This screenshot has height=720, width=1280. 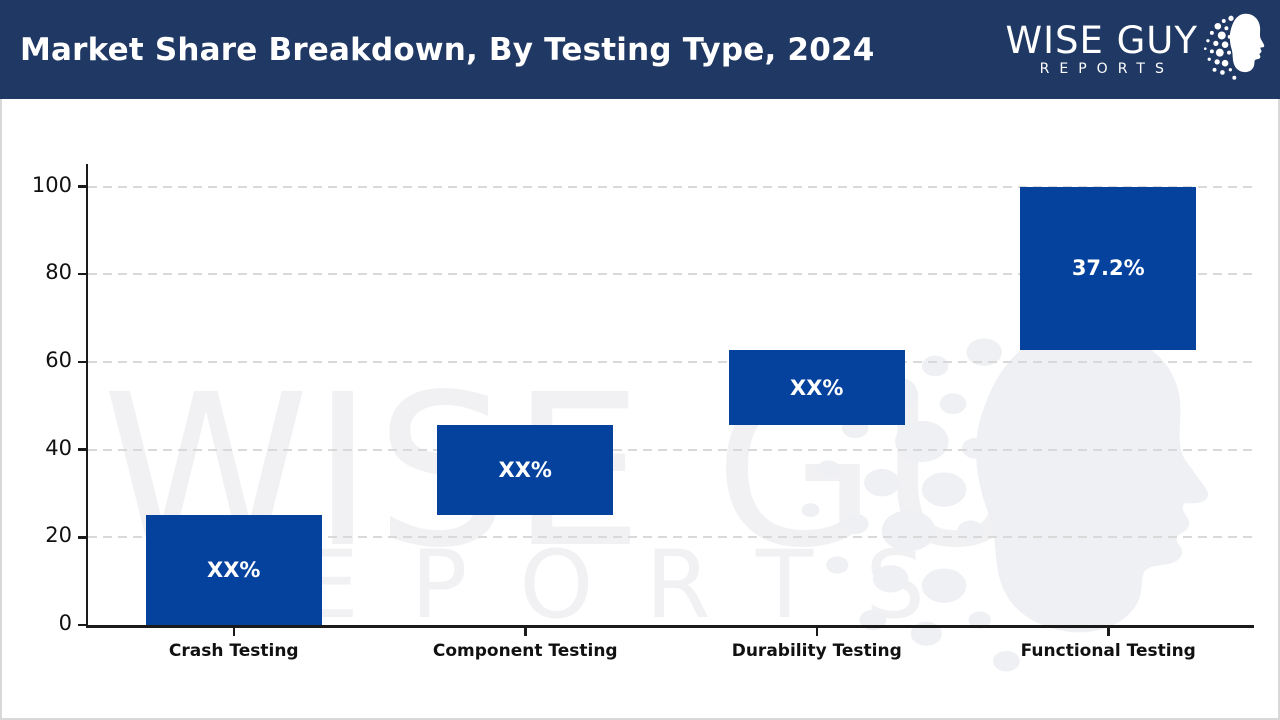 I want to click on bar-value-label: 37.2%, so click(x=1108, y=268).